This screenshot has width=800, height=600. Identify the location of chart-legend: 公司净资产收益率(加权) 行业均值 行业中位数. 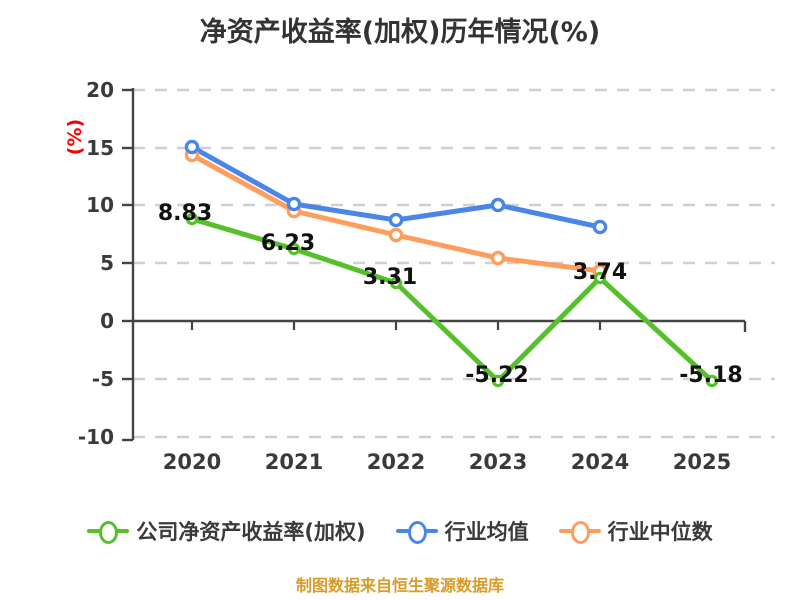
(400, 531).